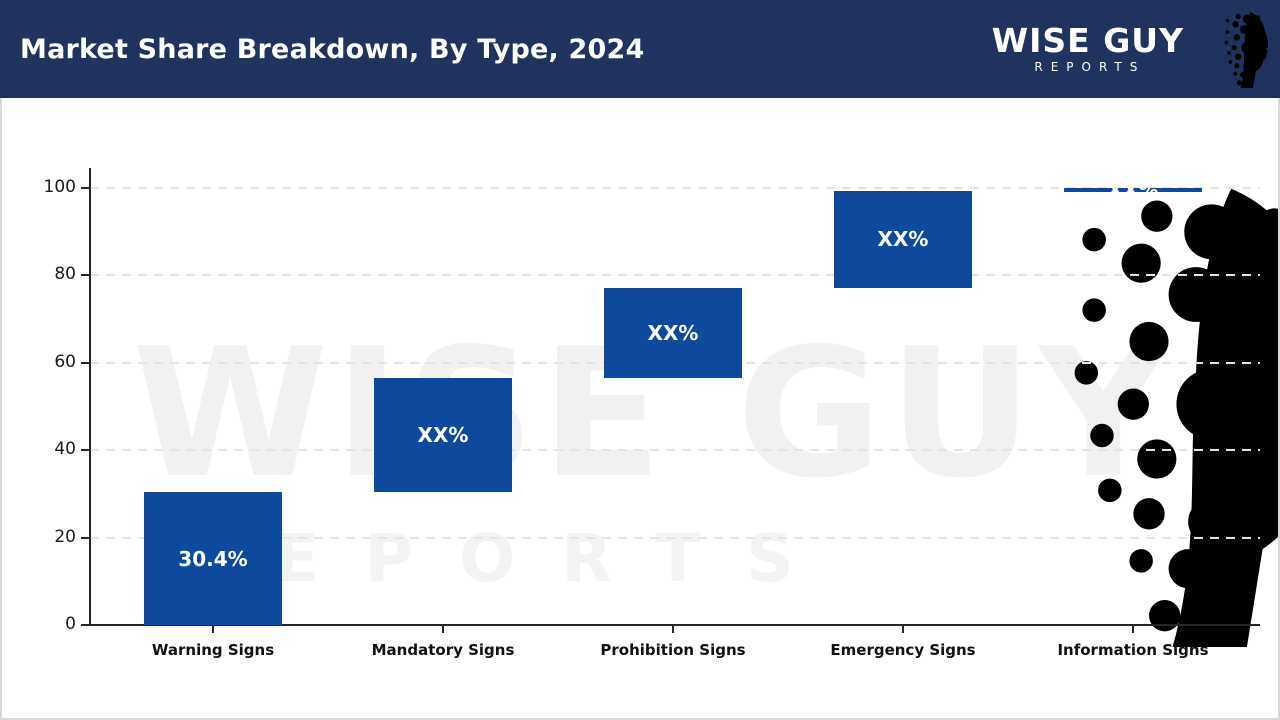 This screenshot has height=720, width=1280. I want to click on x-tick-label-prohibition-signs: Prohibition Signs, so click(673, 650).